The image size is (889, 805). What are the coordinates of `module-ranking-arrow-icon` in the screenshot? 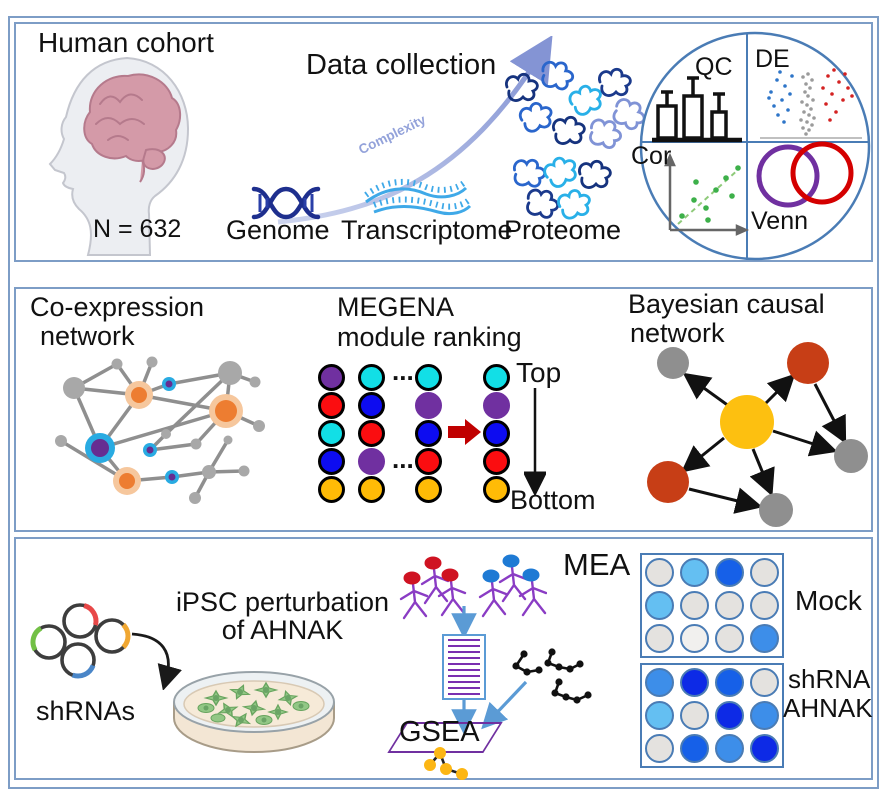 It's located at (464, 432).